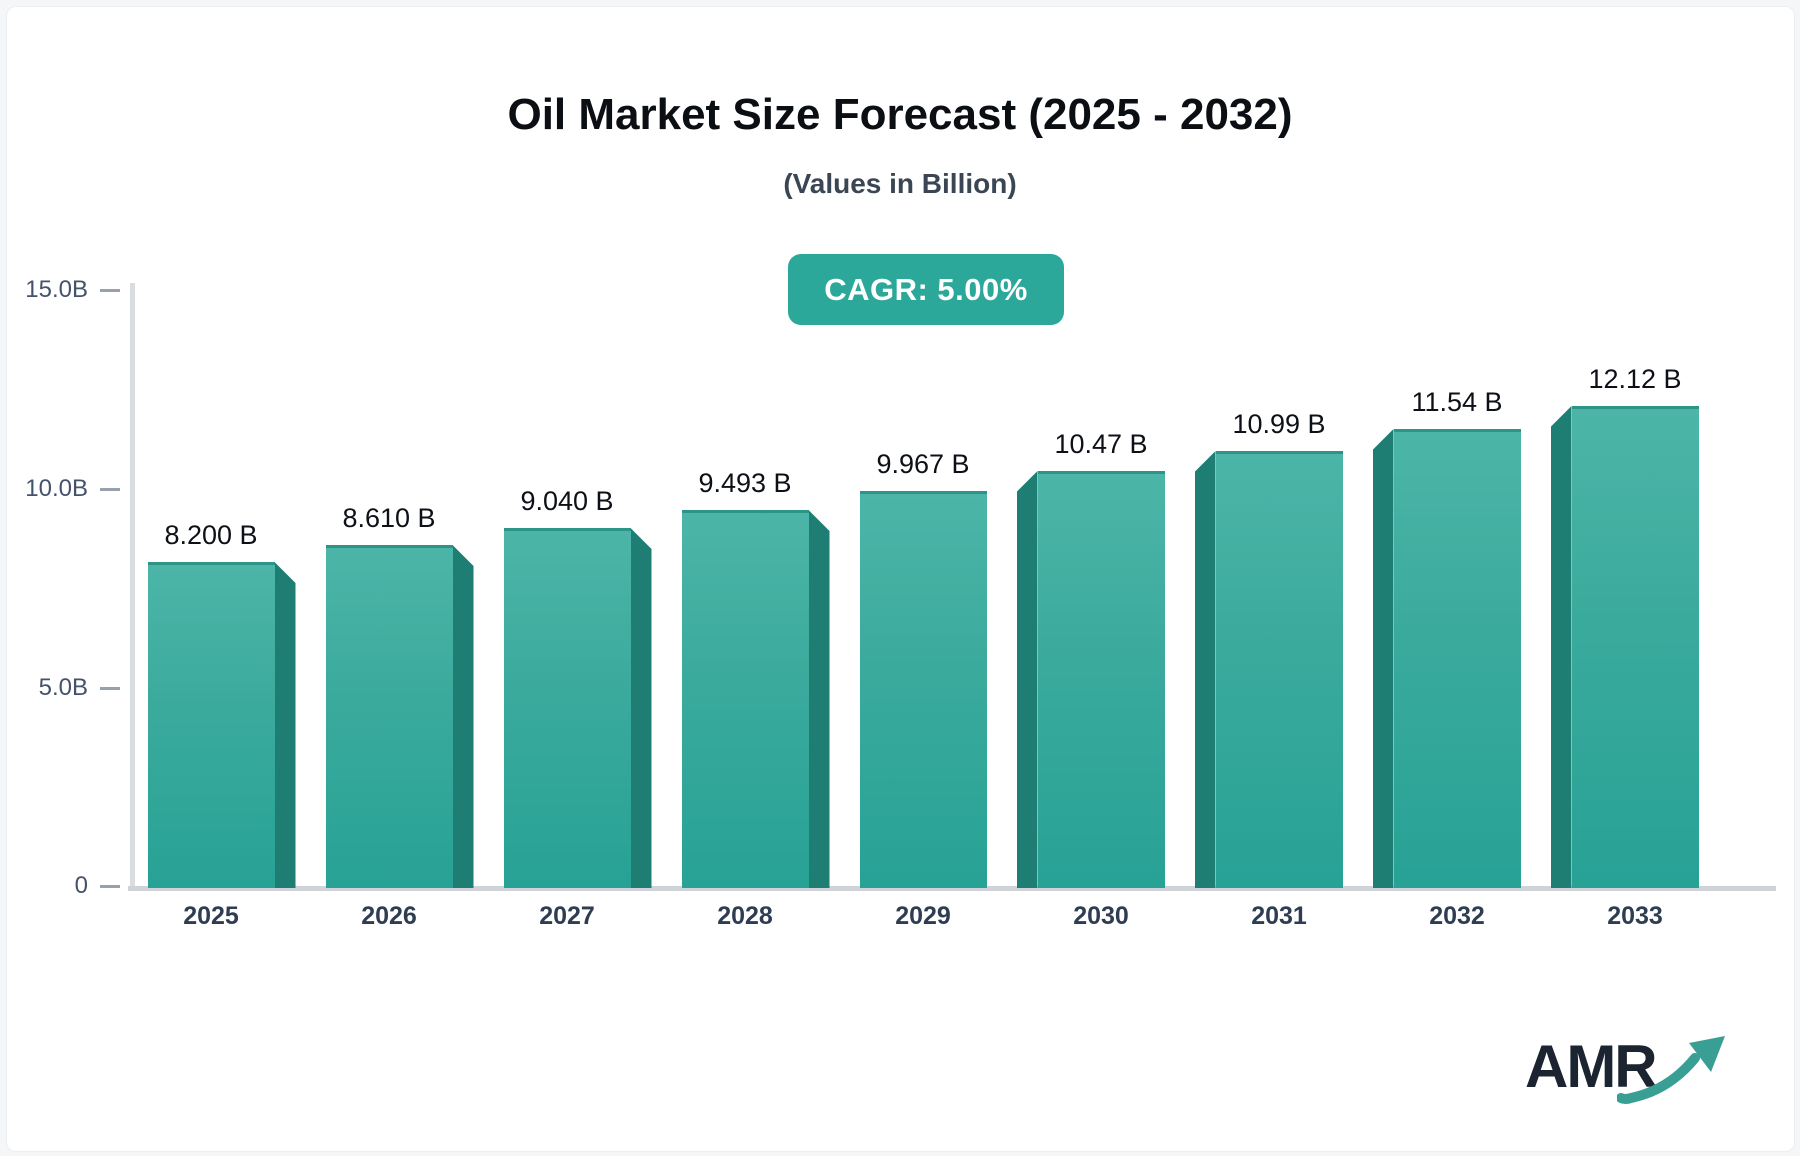 The width and height of the screenshot is (1800, 1156). What do you see at coordinates (1101, 444) in the screenshot?
I see `bar-value-label: 10.47 B` at bounding box center [1101, 444].